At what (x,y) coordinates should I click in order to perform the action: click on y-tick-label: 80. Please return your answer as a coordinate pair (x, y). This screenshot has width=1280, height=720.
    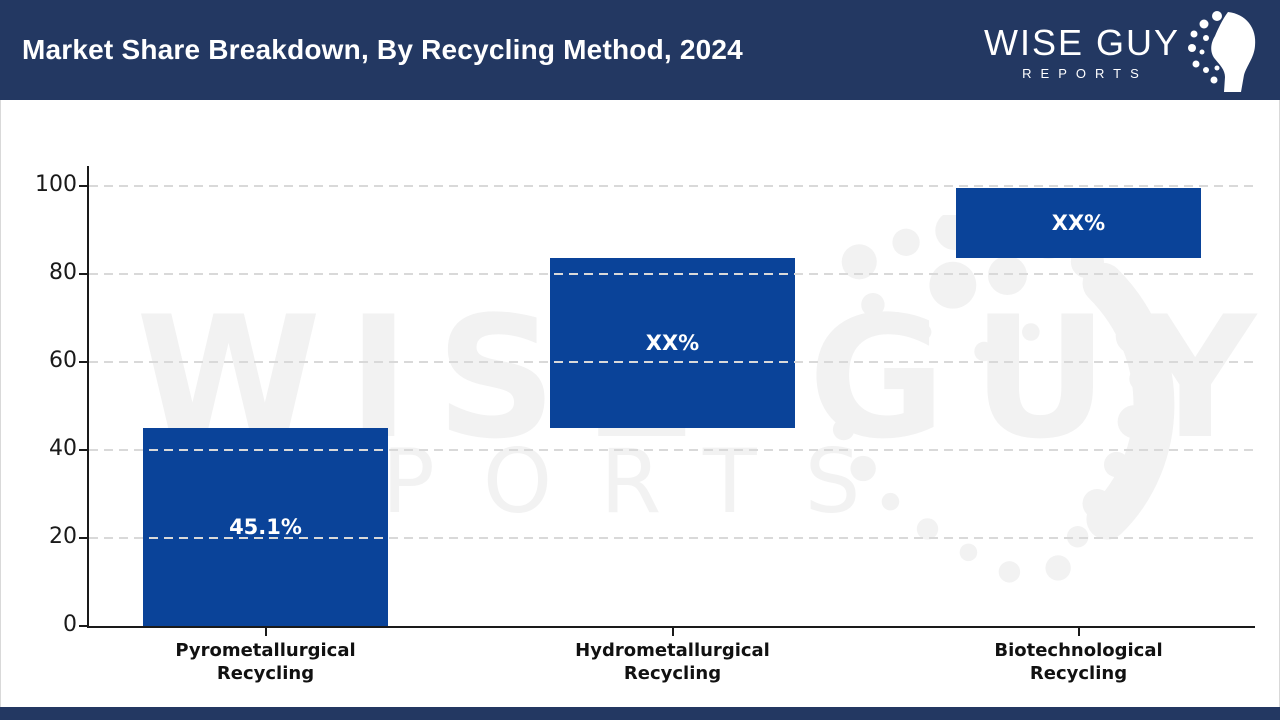
    Looking at the image, I should click on (63, 272).